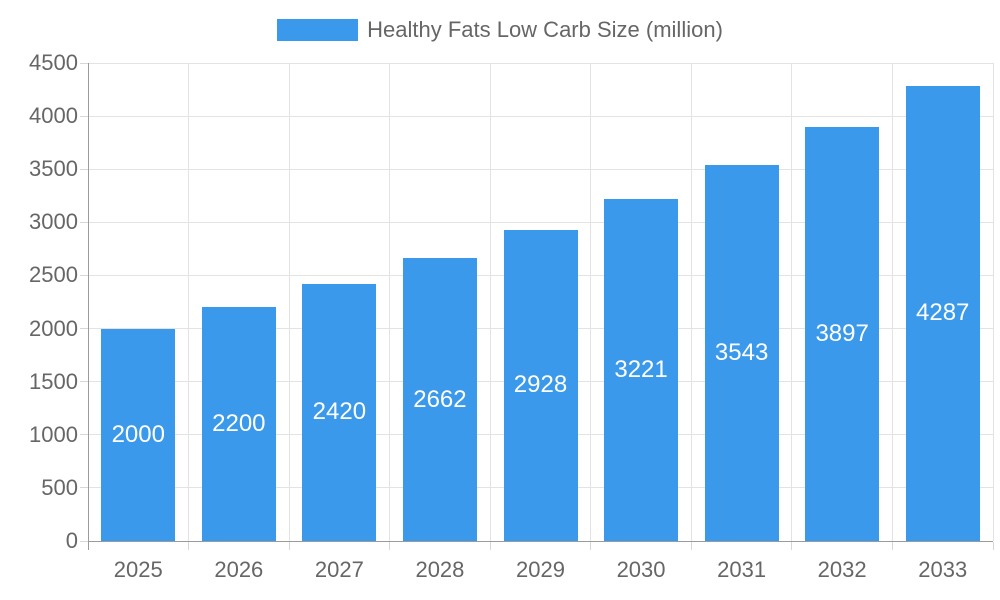  I want to click on bar-2026: 2200, so click(238, 424).